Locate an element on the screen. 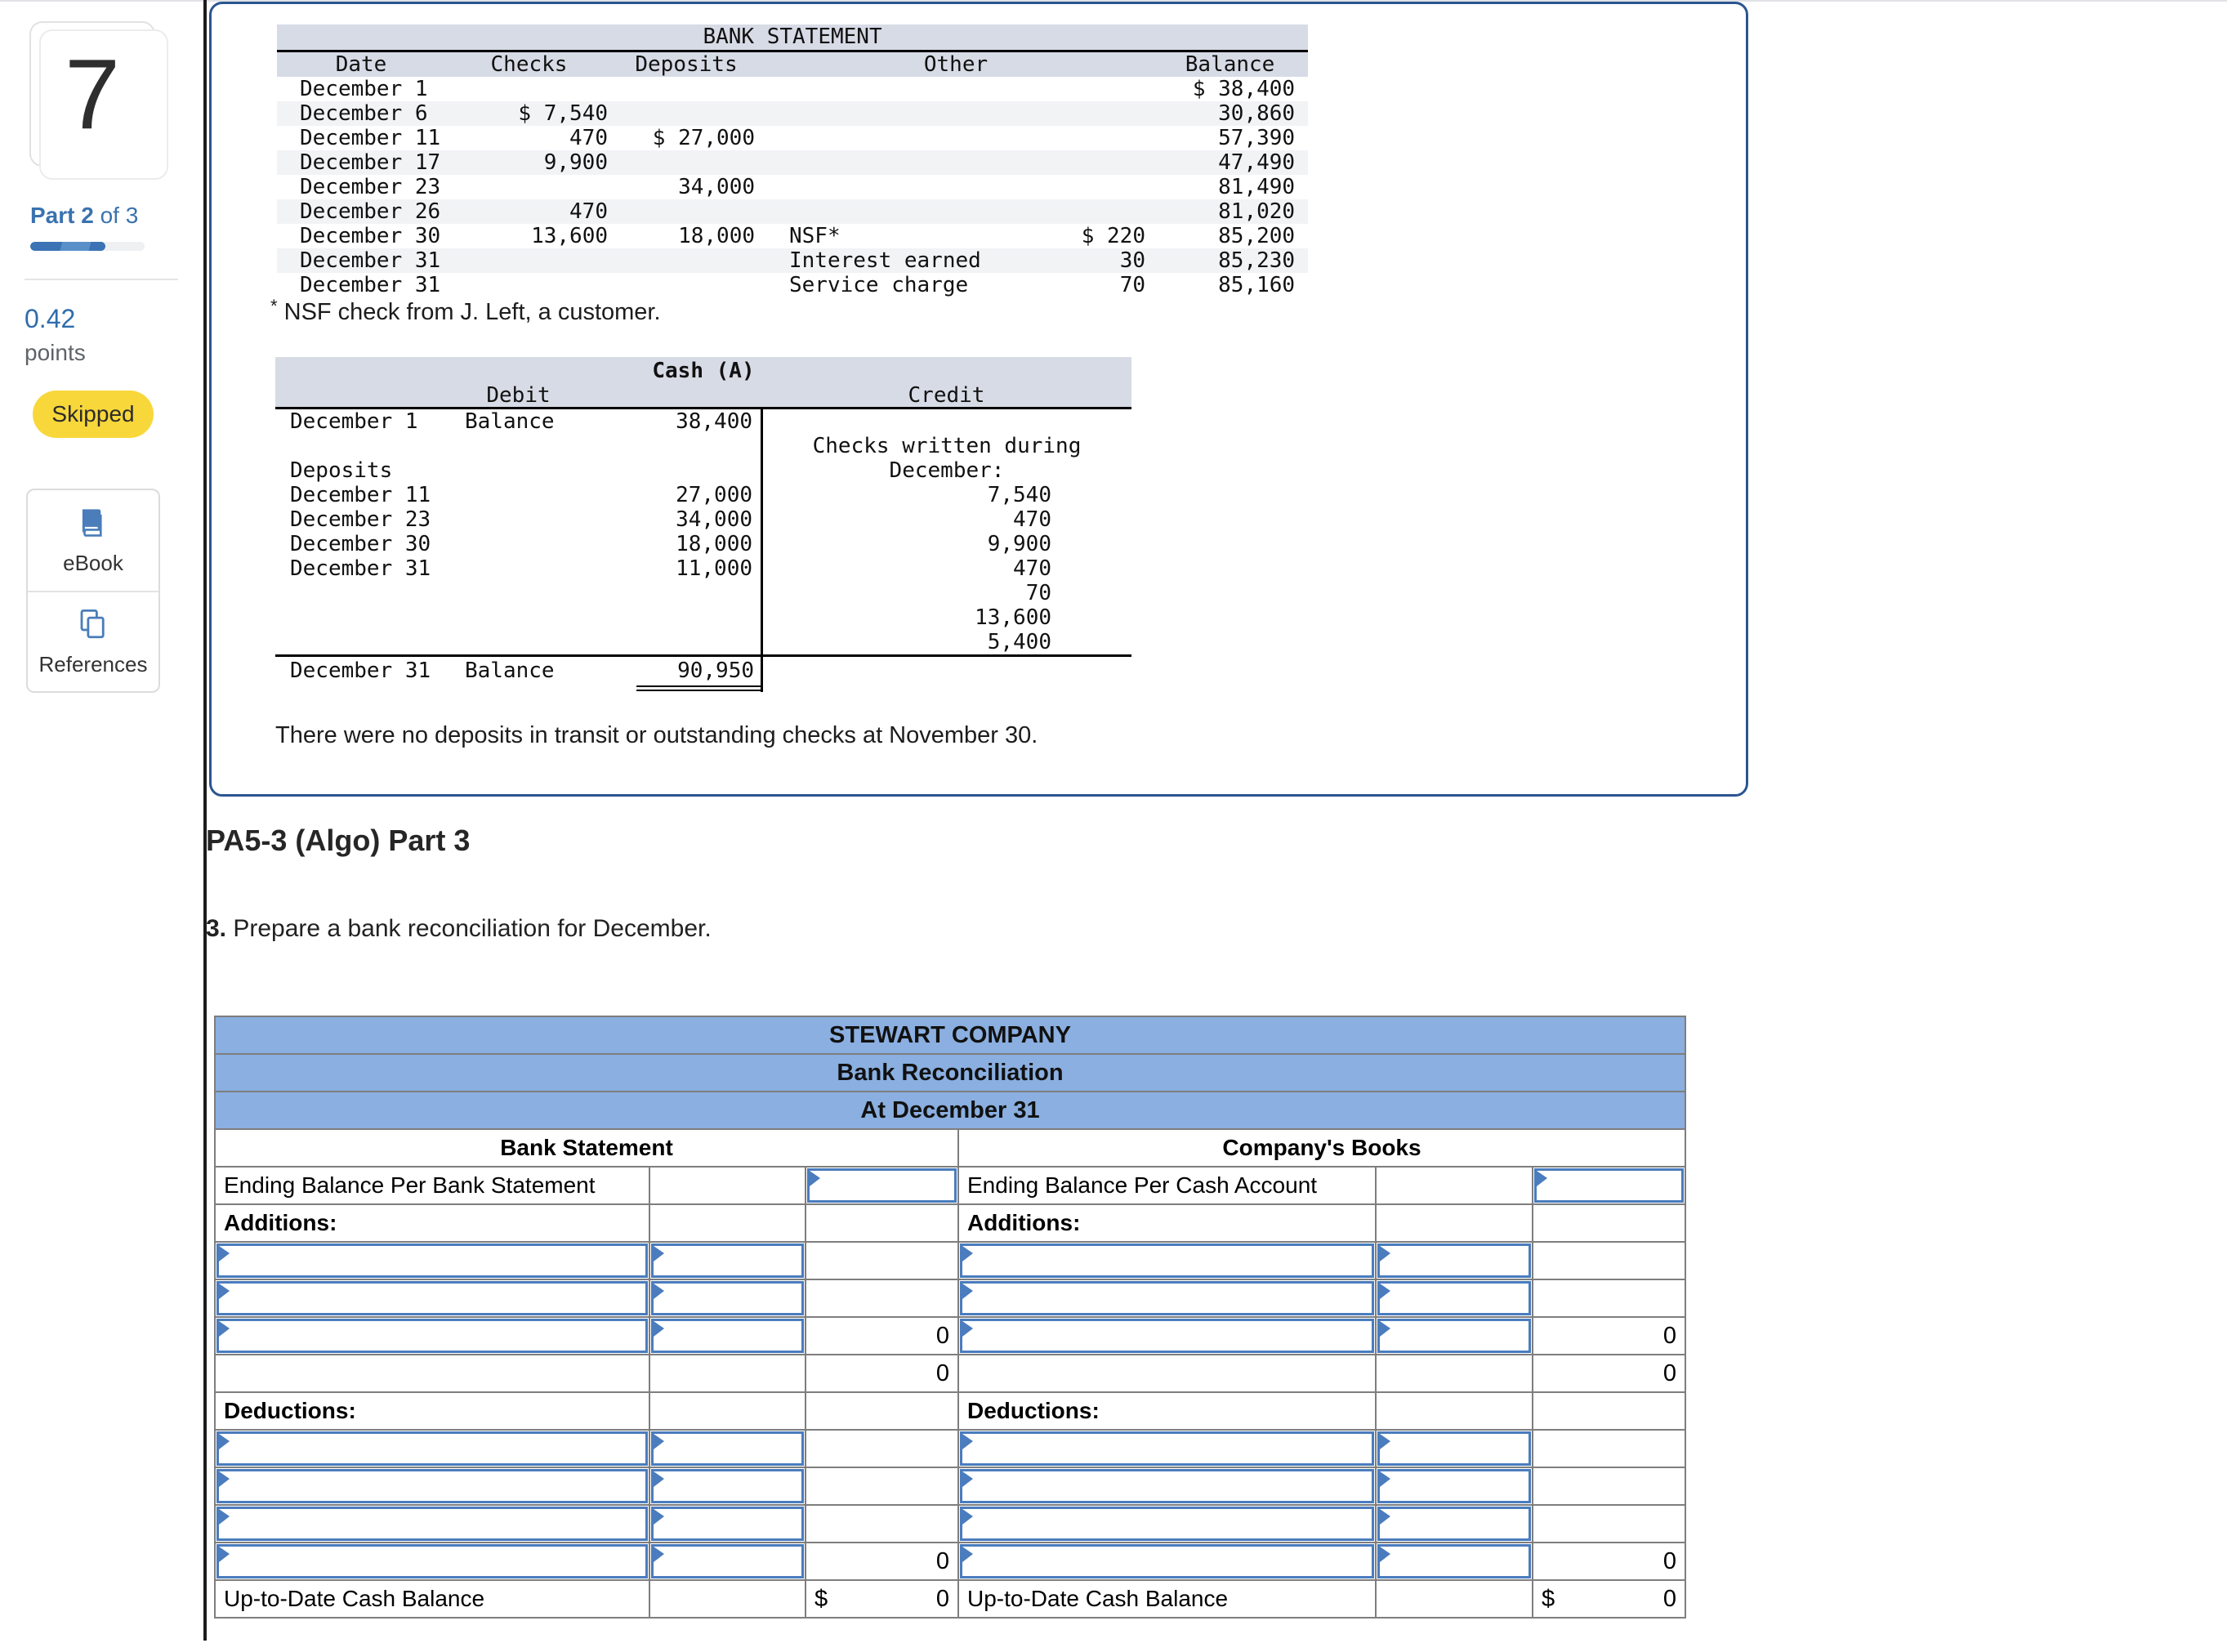 This screenshot has width=2227, height=1652. cell-deposits: 18,000 is located at coordinates (717, 236).